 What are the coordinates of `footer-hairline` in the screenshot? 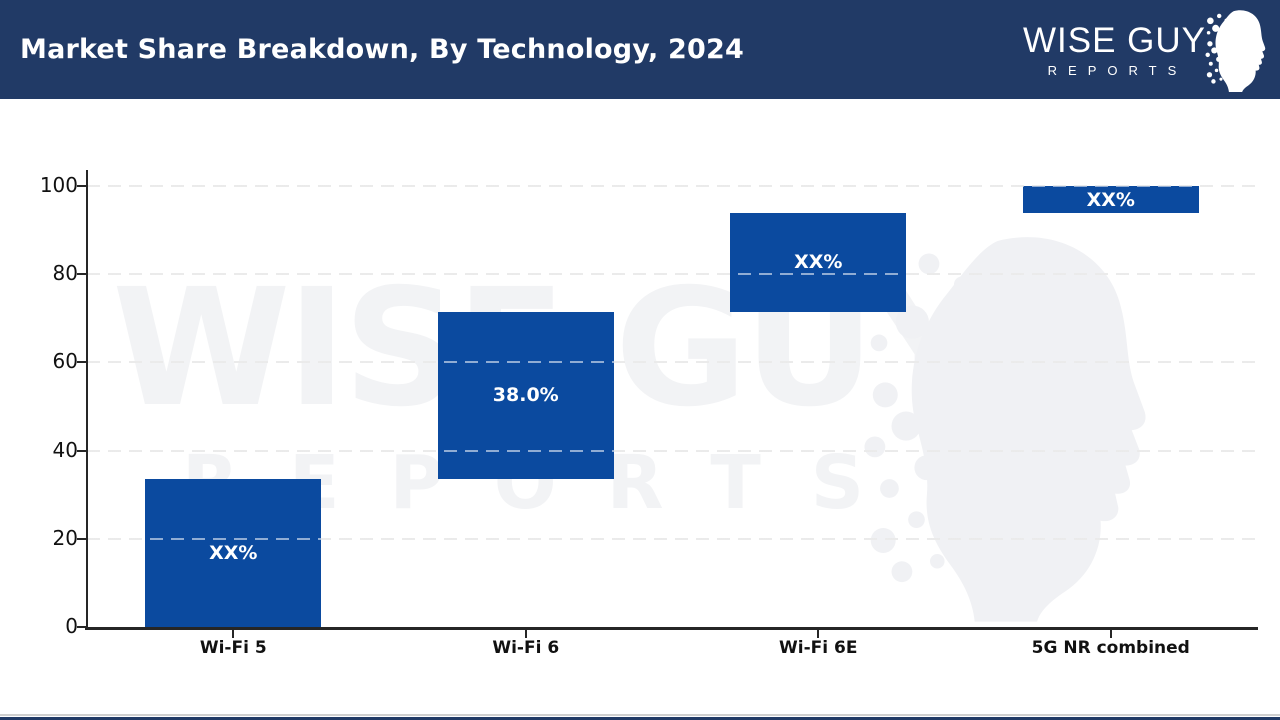 It's located at (640, 715).